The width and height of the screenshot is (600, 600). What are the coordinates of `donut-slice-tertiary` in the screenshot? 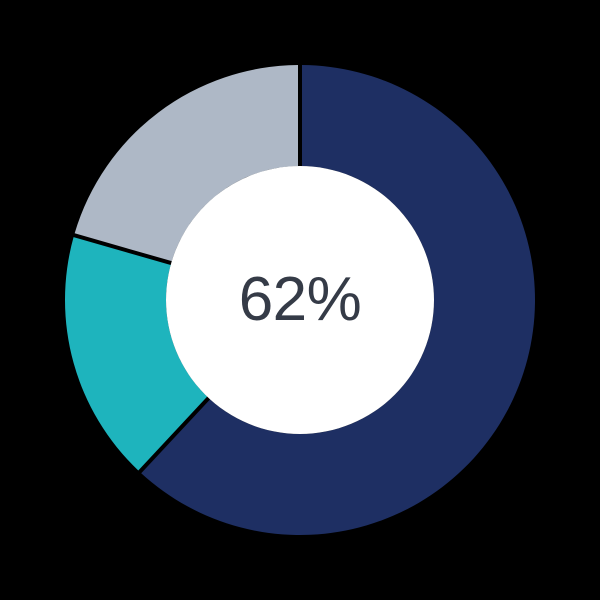 It's located at (186, 163).